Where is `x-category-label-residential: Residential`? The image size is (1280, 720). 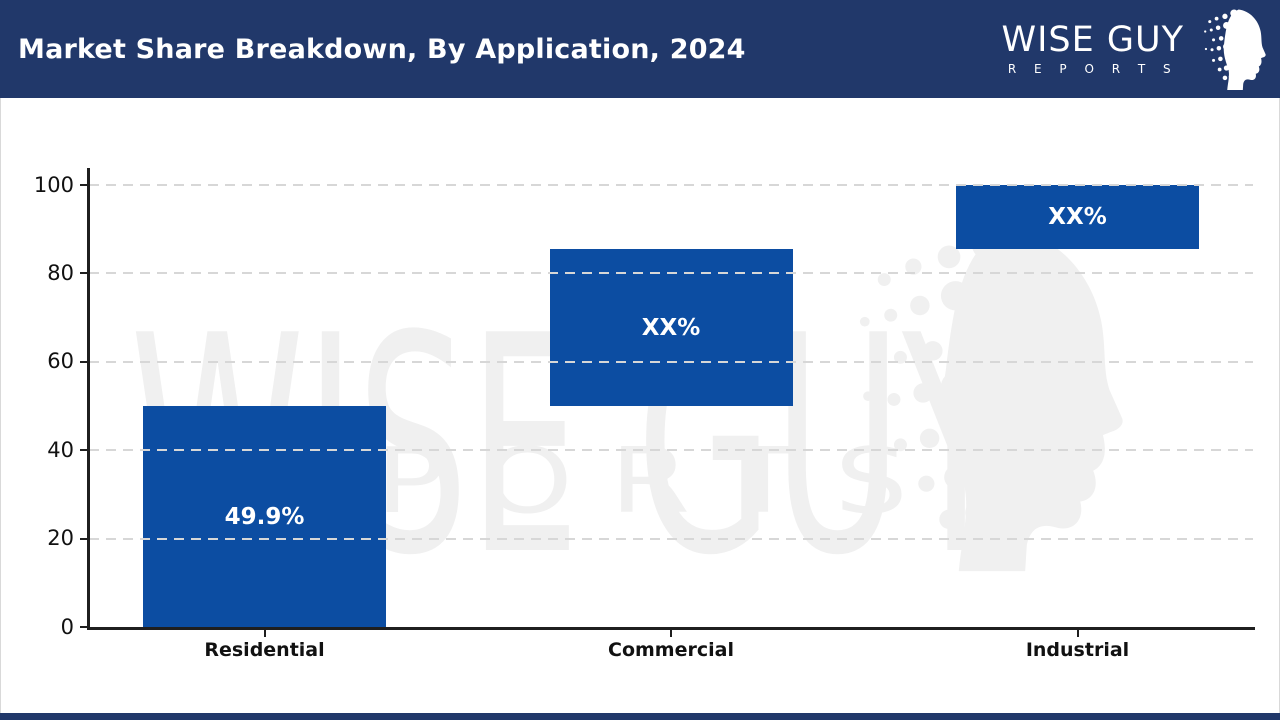 x-category-label-residential: Residential is located at coordinates (264, 650).